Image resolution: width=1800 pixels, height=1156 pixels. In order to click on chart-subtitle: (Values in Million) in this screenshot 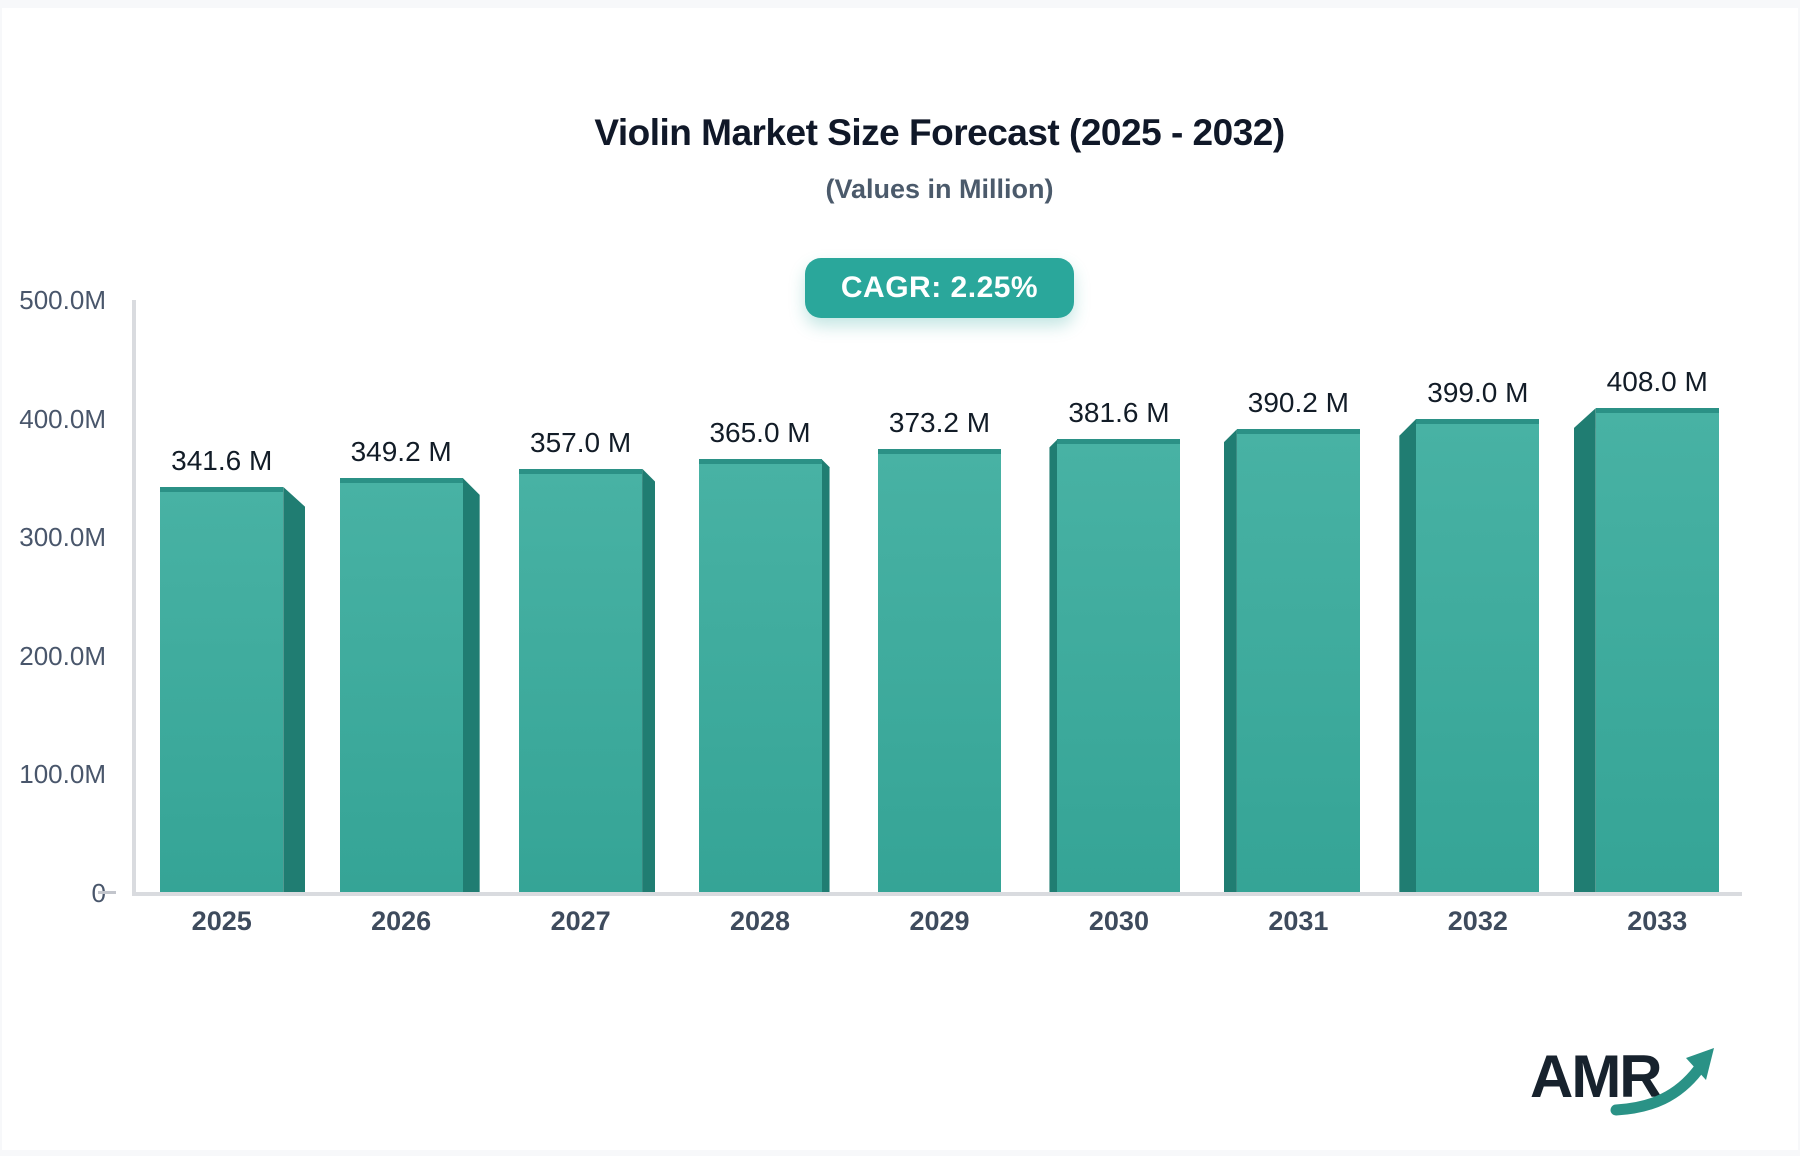, I will do `click(939, 189)`.